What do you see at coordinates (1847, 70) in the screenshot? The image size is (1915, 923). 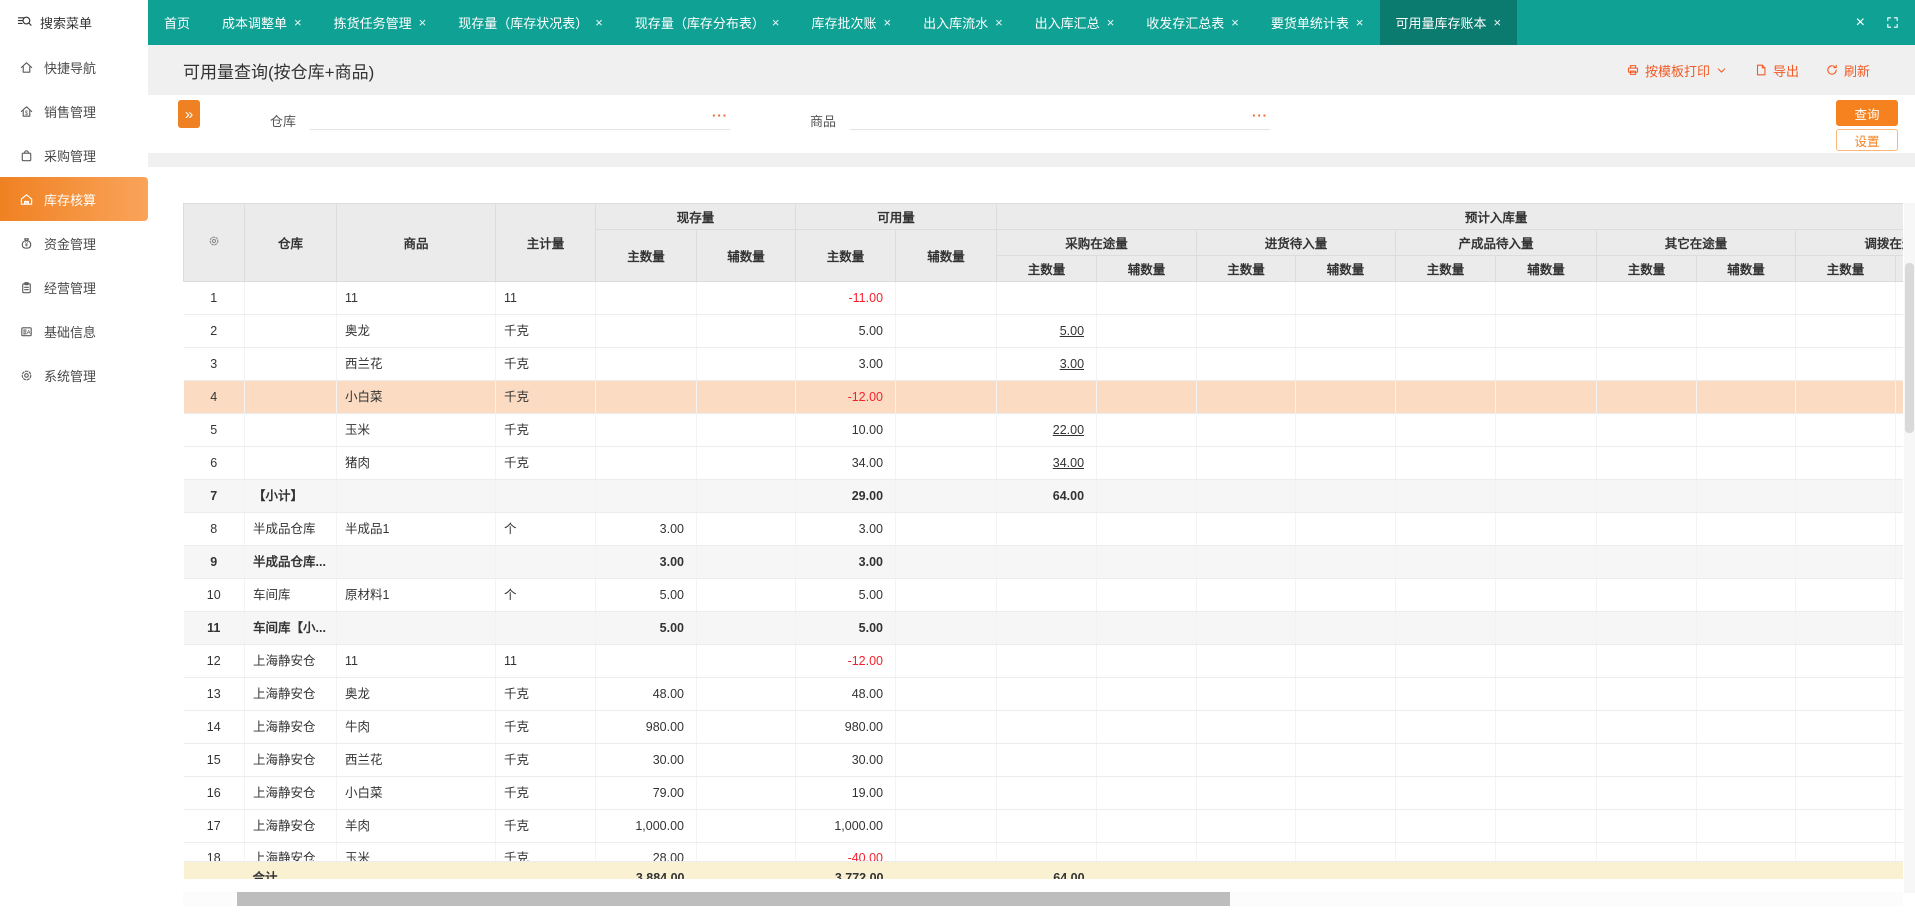 I see `toolbar-button-2: 刷新` at bounding box center [1847, 70].